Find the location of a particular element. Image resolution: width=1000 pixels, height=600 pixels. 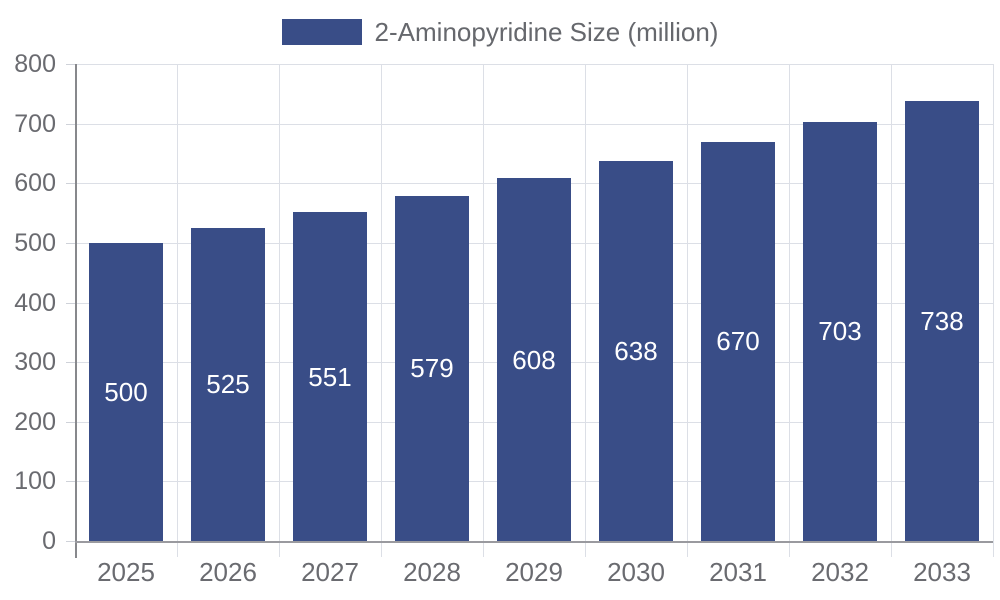

y-tick-label: 800 is located at coordinates (35, 64).